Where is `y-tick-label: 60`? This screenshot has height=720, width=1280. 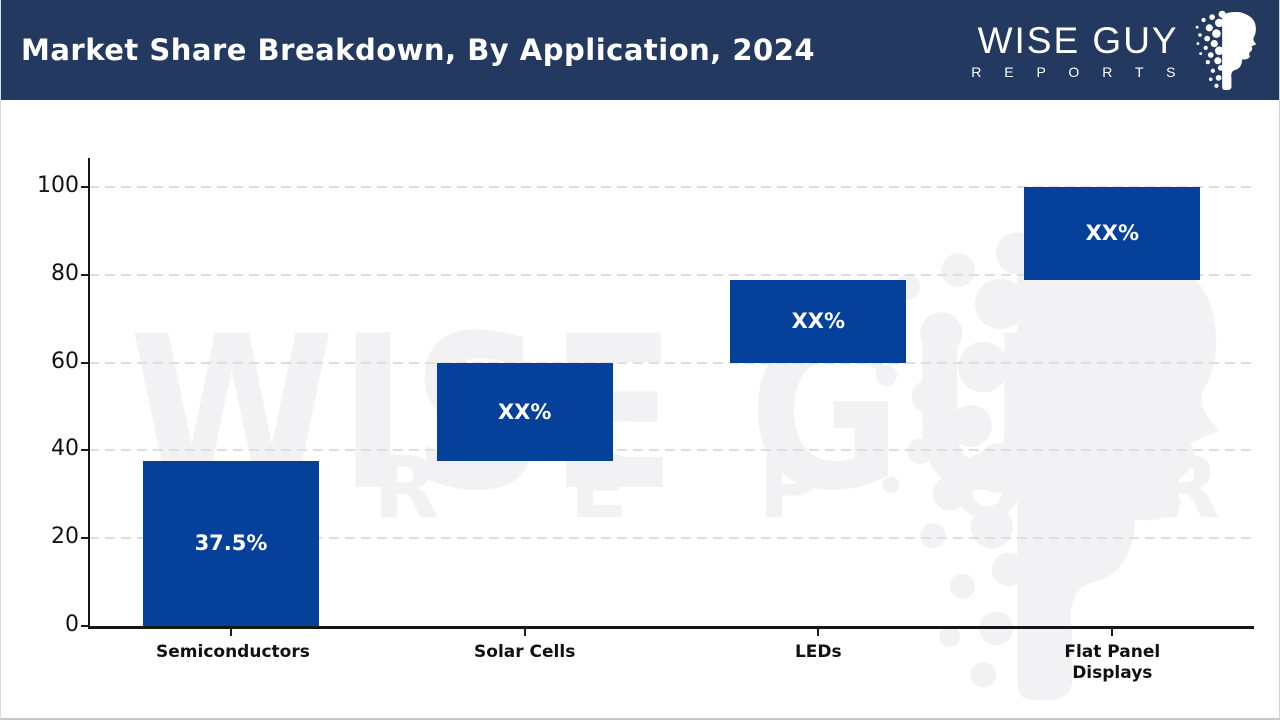 y-tick-label: 60 is located at coordinates (65, 361).